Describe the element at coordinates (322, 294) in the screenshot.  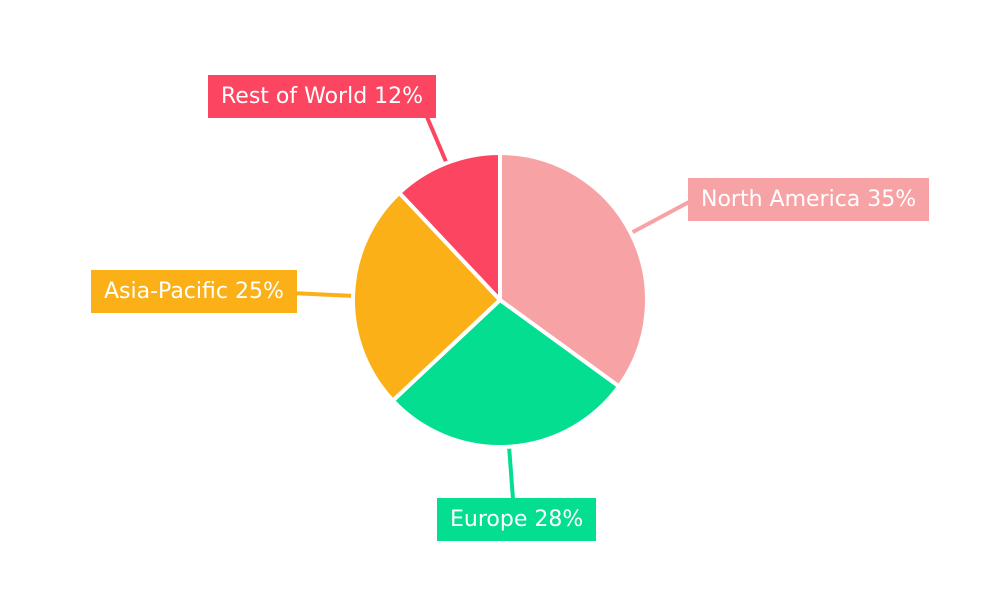
I see `leader-line-asia-pacific` at that location.